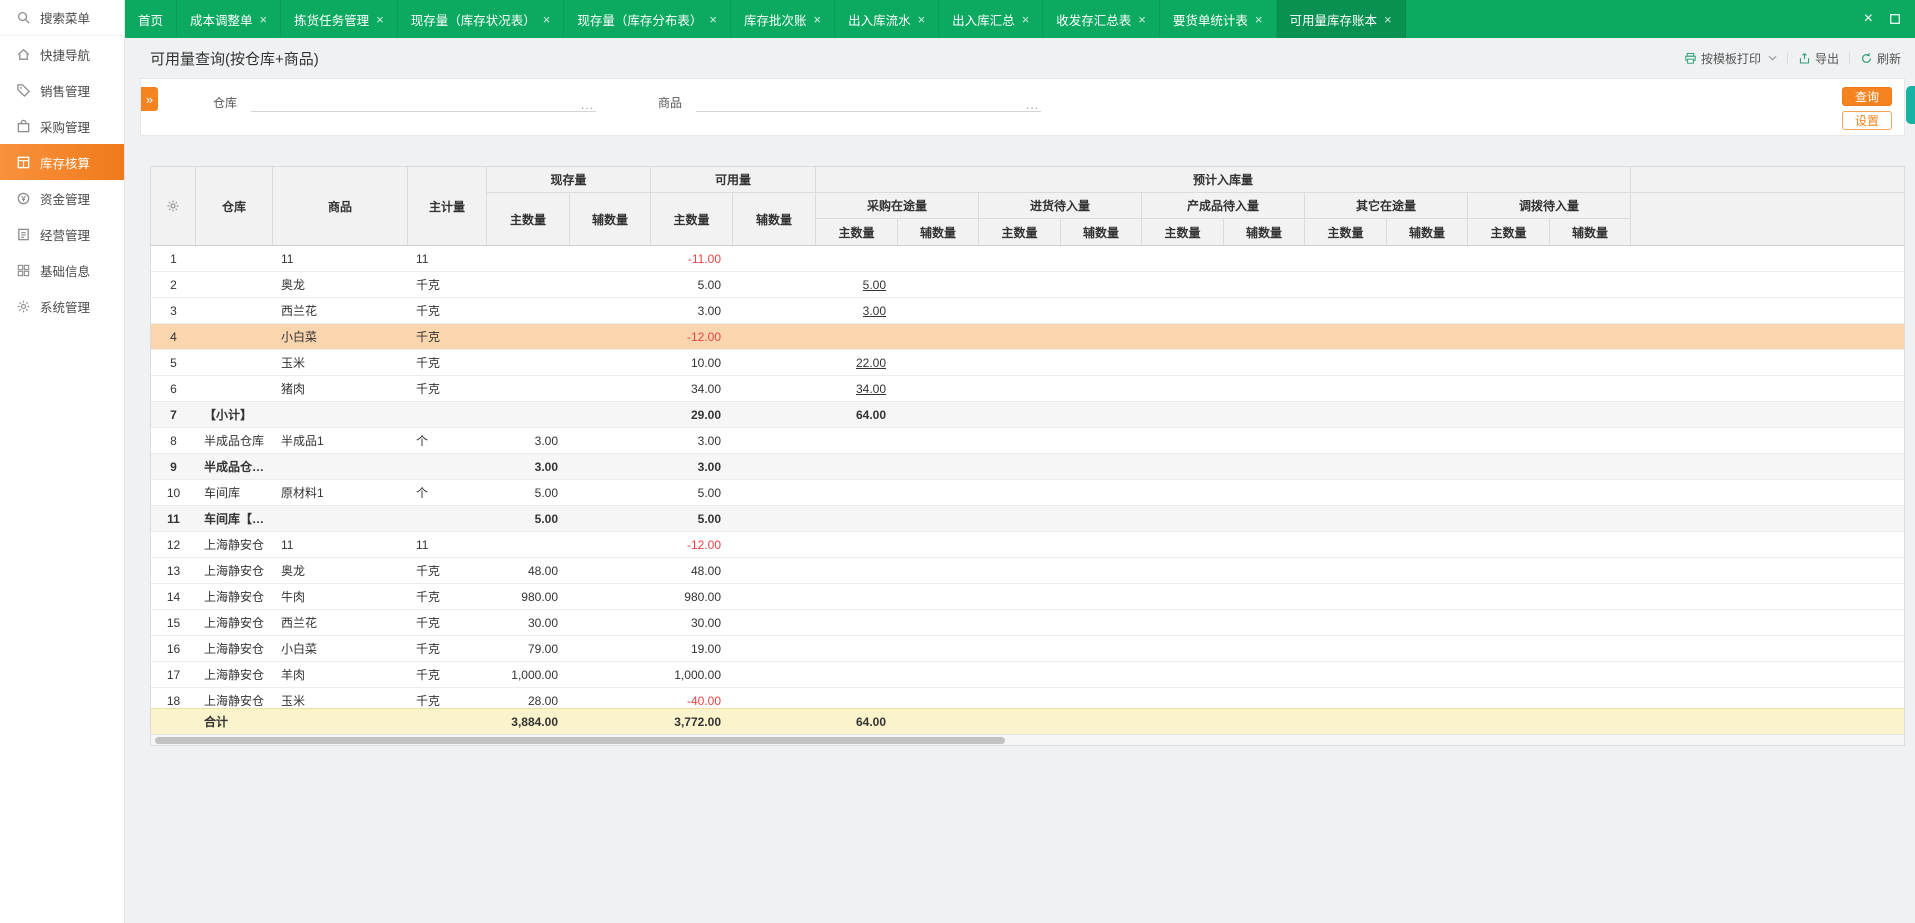  Describe the element at coordinates (1027, 545) in the screenshot. I see `table-row: 12 上海静安仓 11 11 -12.00` at that location.